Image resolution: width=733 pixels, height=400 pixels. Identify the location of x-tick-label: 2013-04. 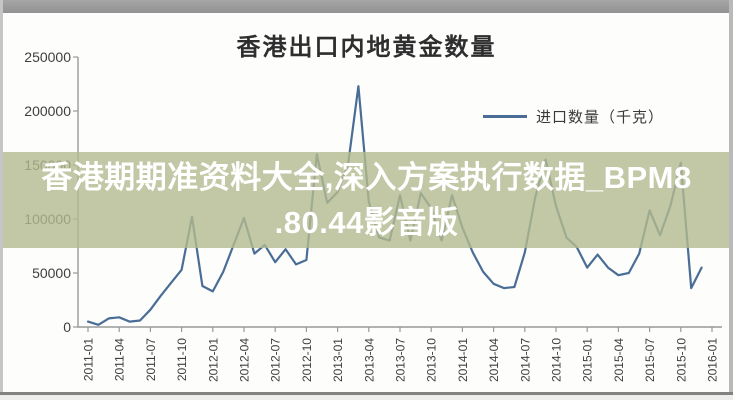
(369, 360).